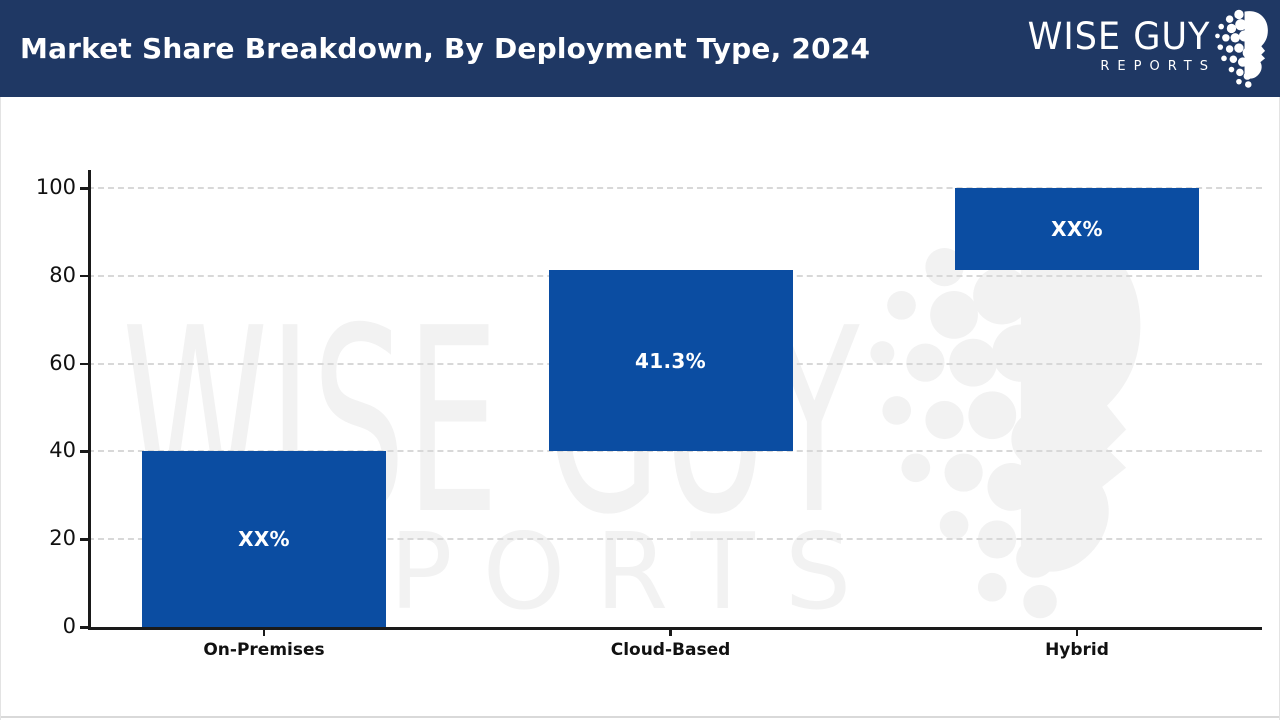 This screenshot has width=1280, height=720. I want to click on y-axis-tick-label: 0, so click(69, 626).